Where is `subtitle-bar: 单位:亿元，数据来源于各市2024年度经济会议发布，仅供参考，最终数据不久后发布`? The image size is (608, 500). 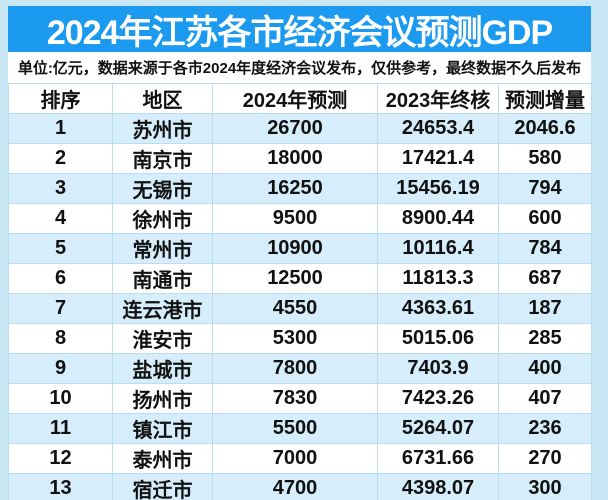
subtitle-bar: 单位:亿元，数据来源于各市2024年度经济会议发布，仅供参考，最终数据不久后发布 is located at coordinates (299, 67).